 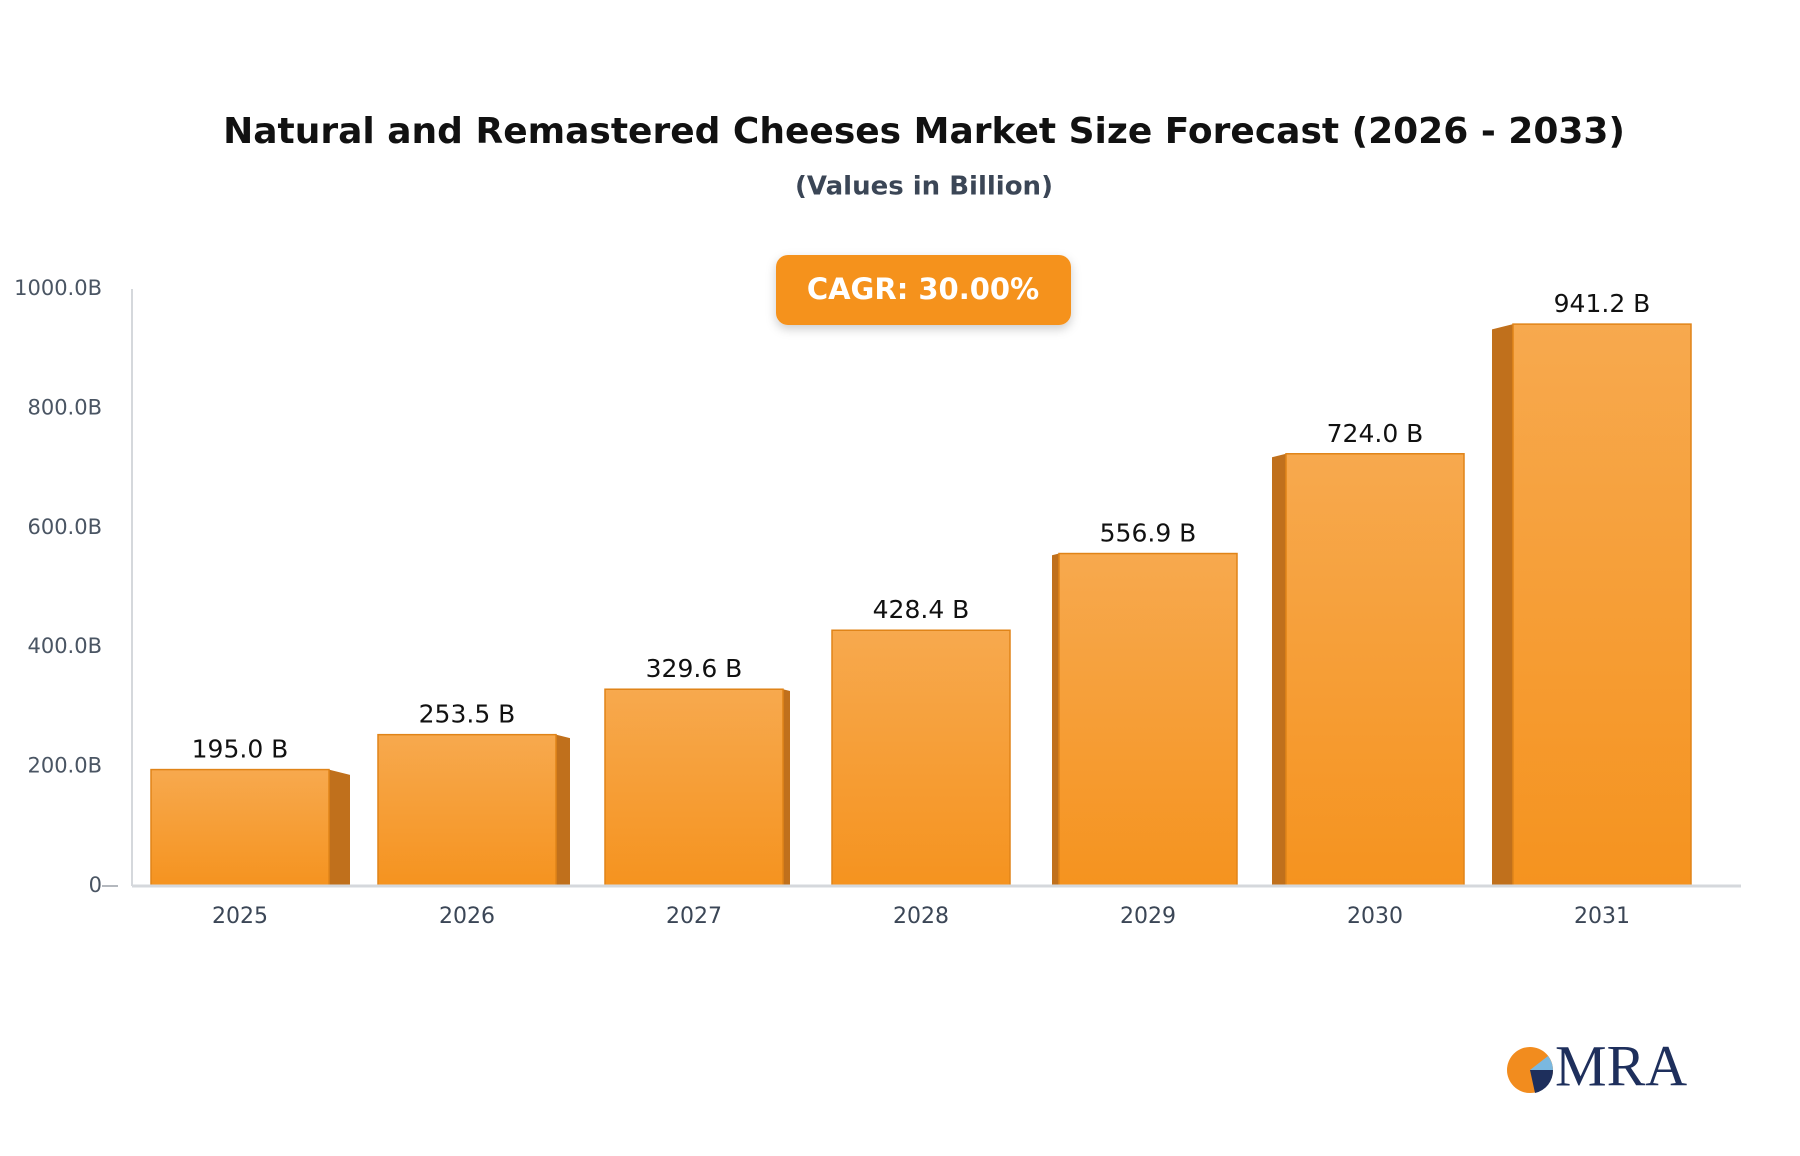 I want to click on y-tick-label: 400.0B, so click(x=64, y=646).